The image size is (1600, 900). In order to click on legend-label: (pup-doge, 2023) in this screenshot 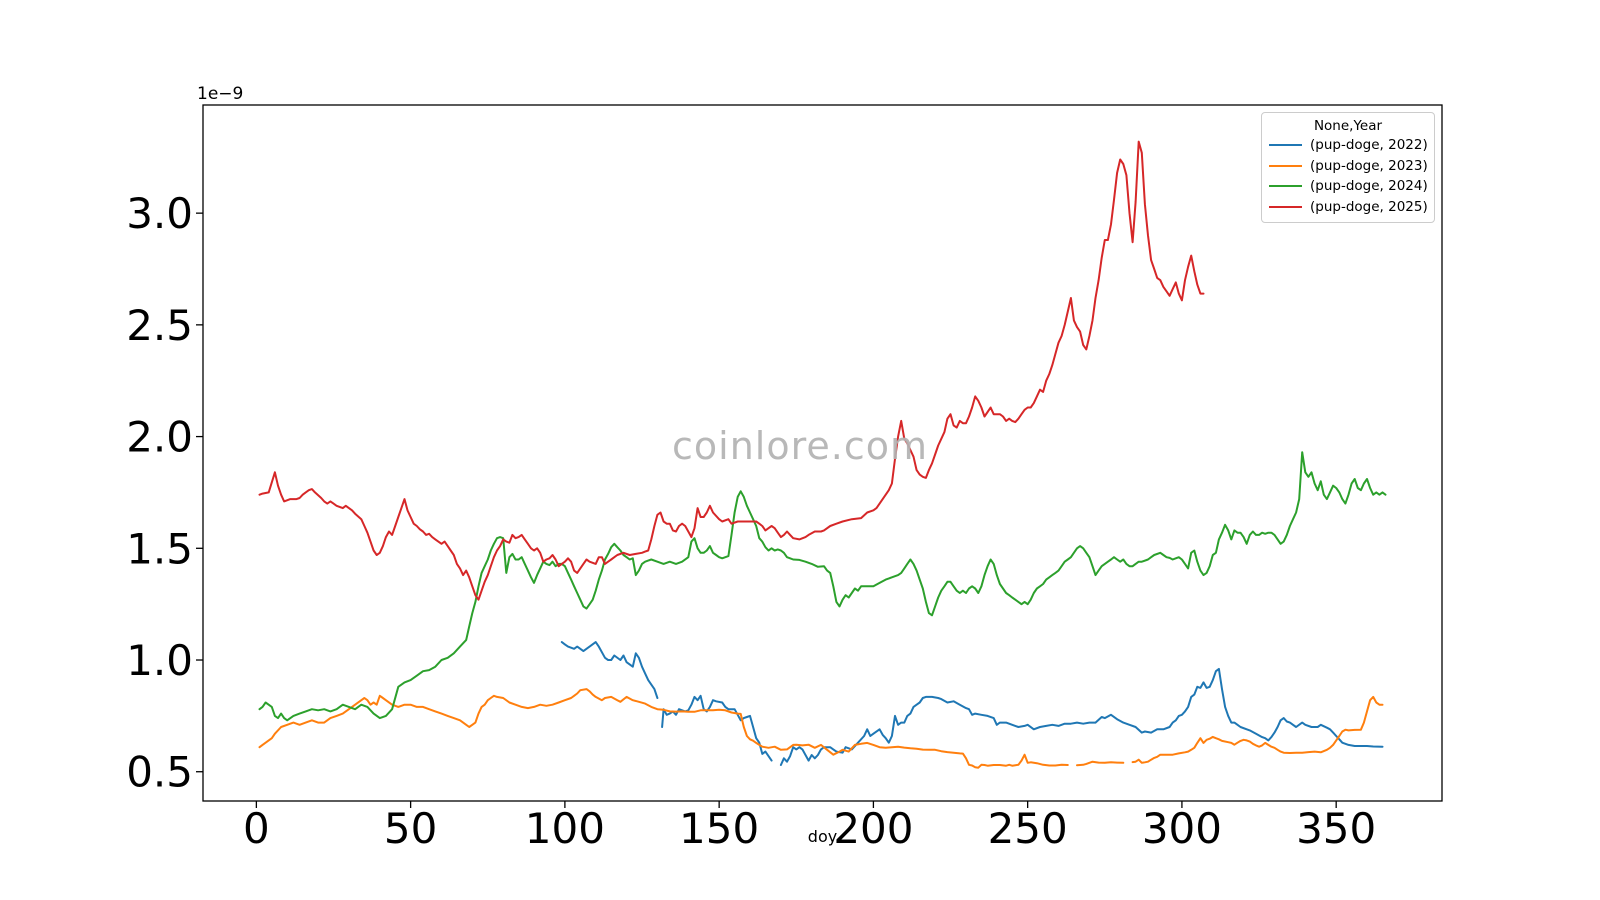, I will do `click(1369, 165)`.